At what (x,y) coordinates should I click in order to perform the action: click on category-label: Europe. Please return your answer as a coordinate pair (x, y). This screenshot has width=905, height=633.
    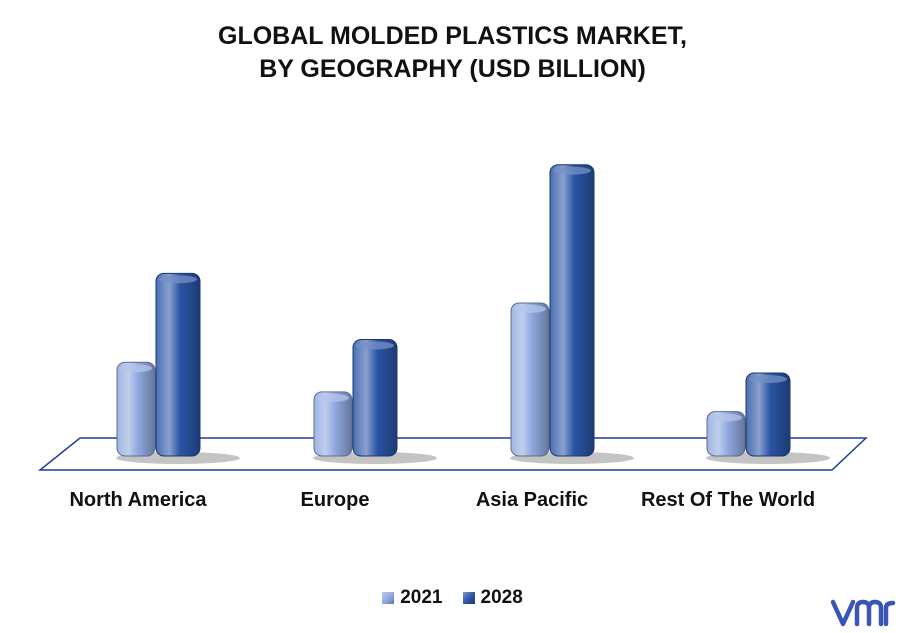
    Looking at the image, I should click on (335, 500).